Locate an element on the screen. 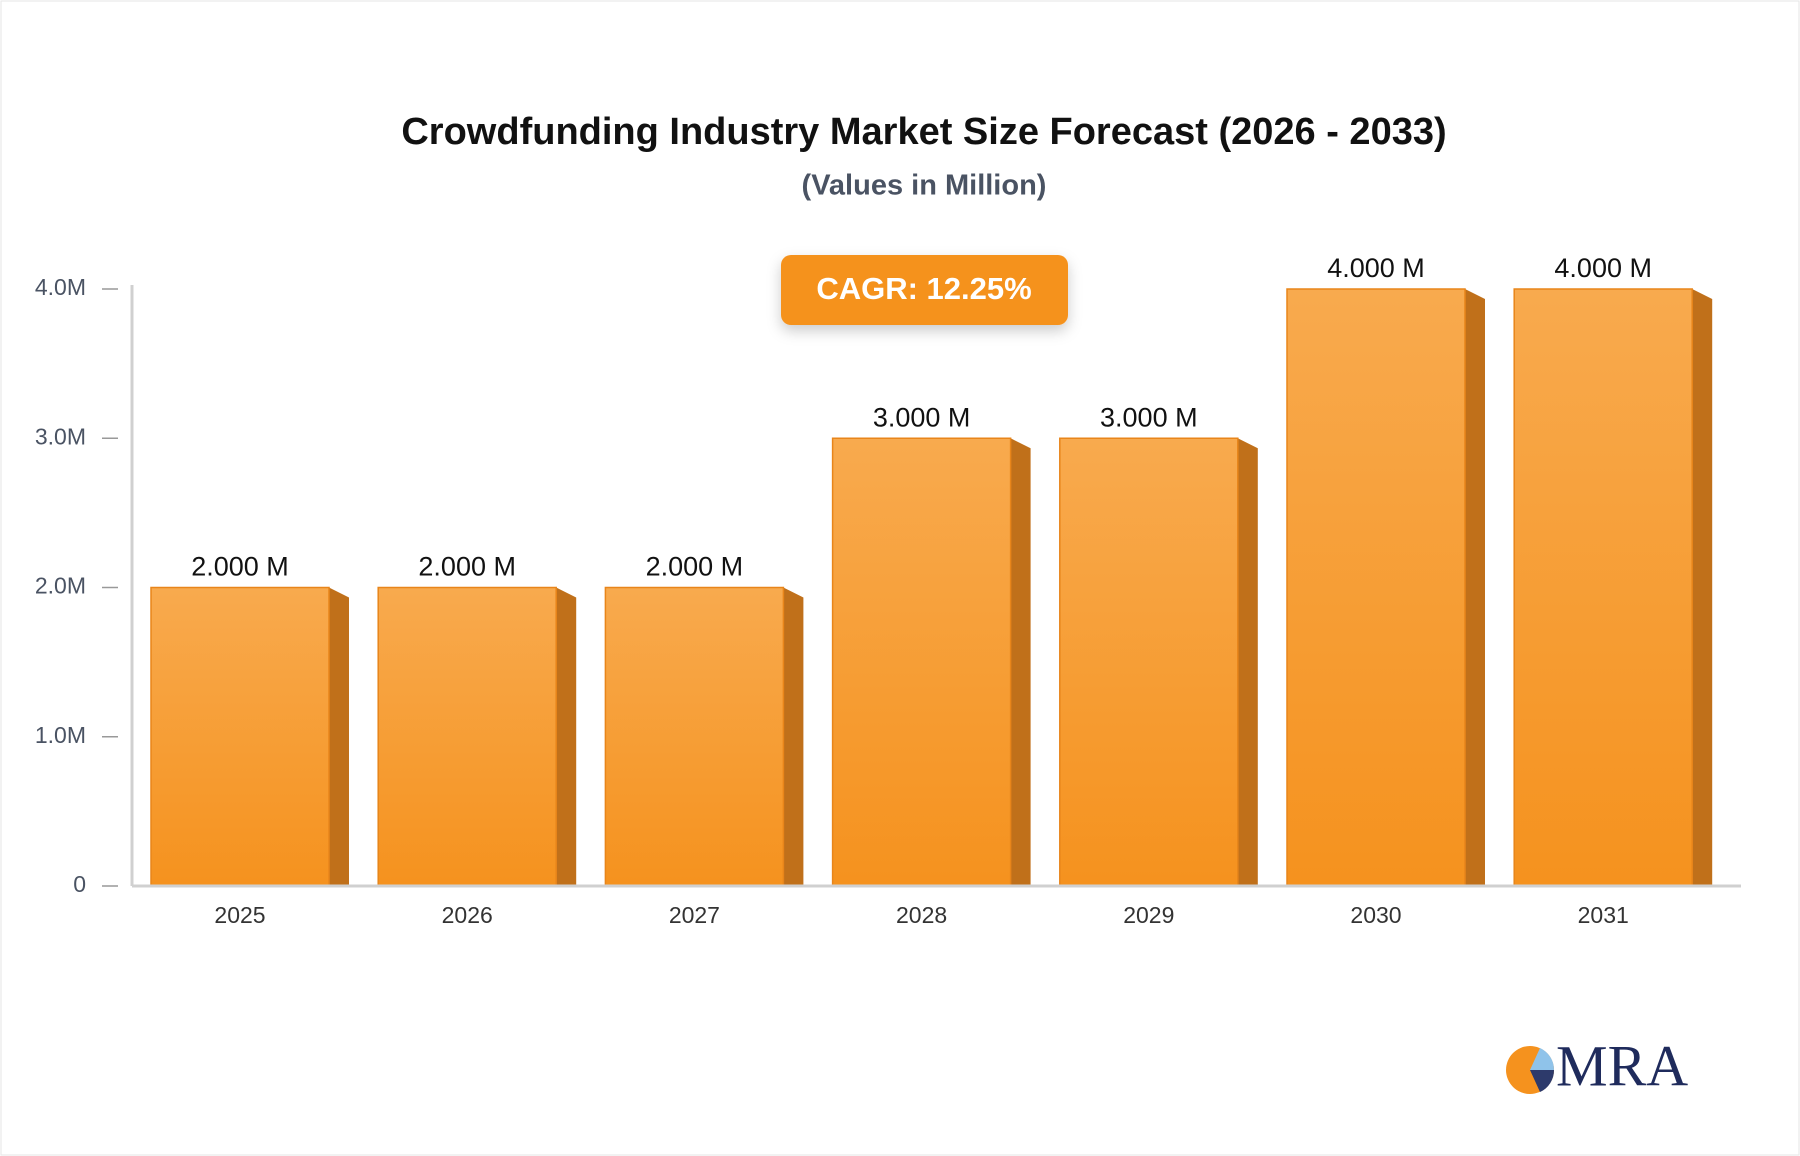 The width and height of the screenshot is (1800, 1156). x-tick-label: 2030 is located at coordinates (1375, 915).